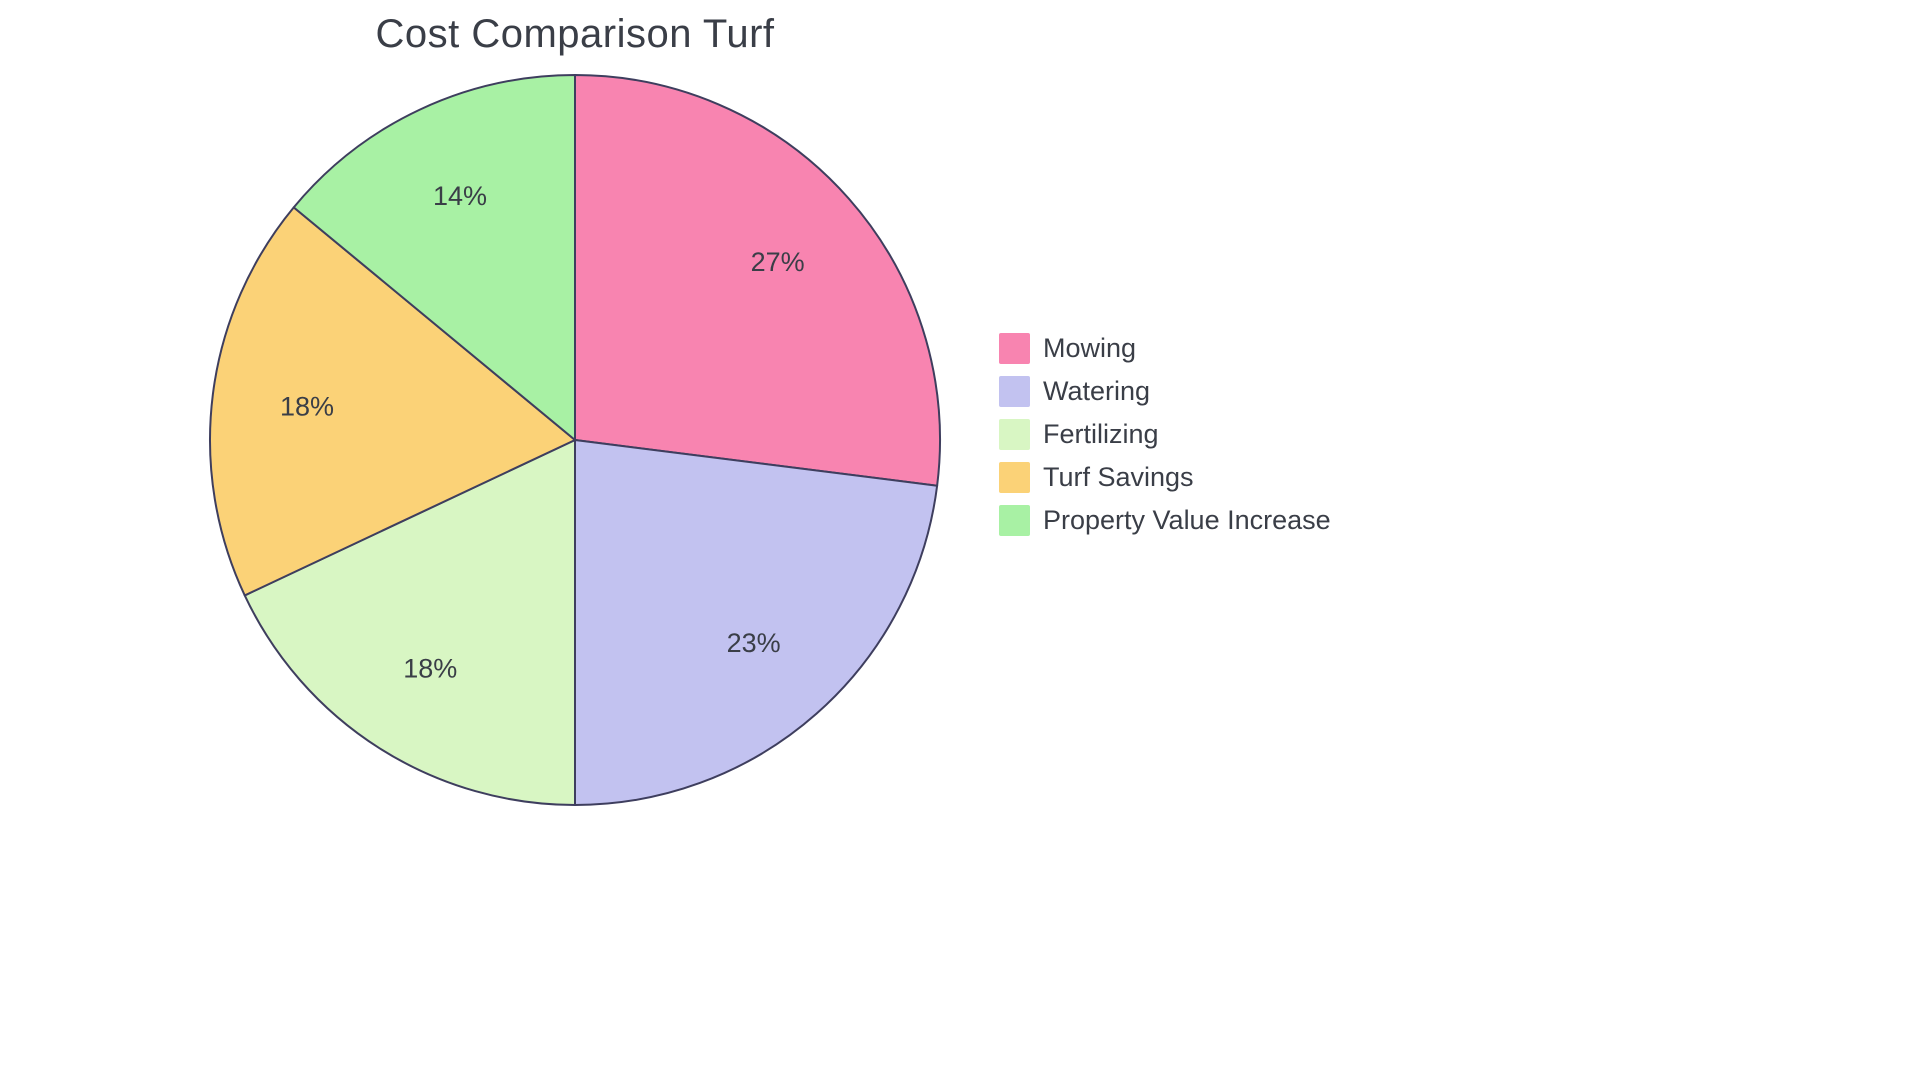 The width and height of the screenshot is (1920, 1083). I want to click on slice-percent-label-mowing: 27%, so click(778, 262).